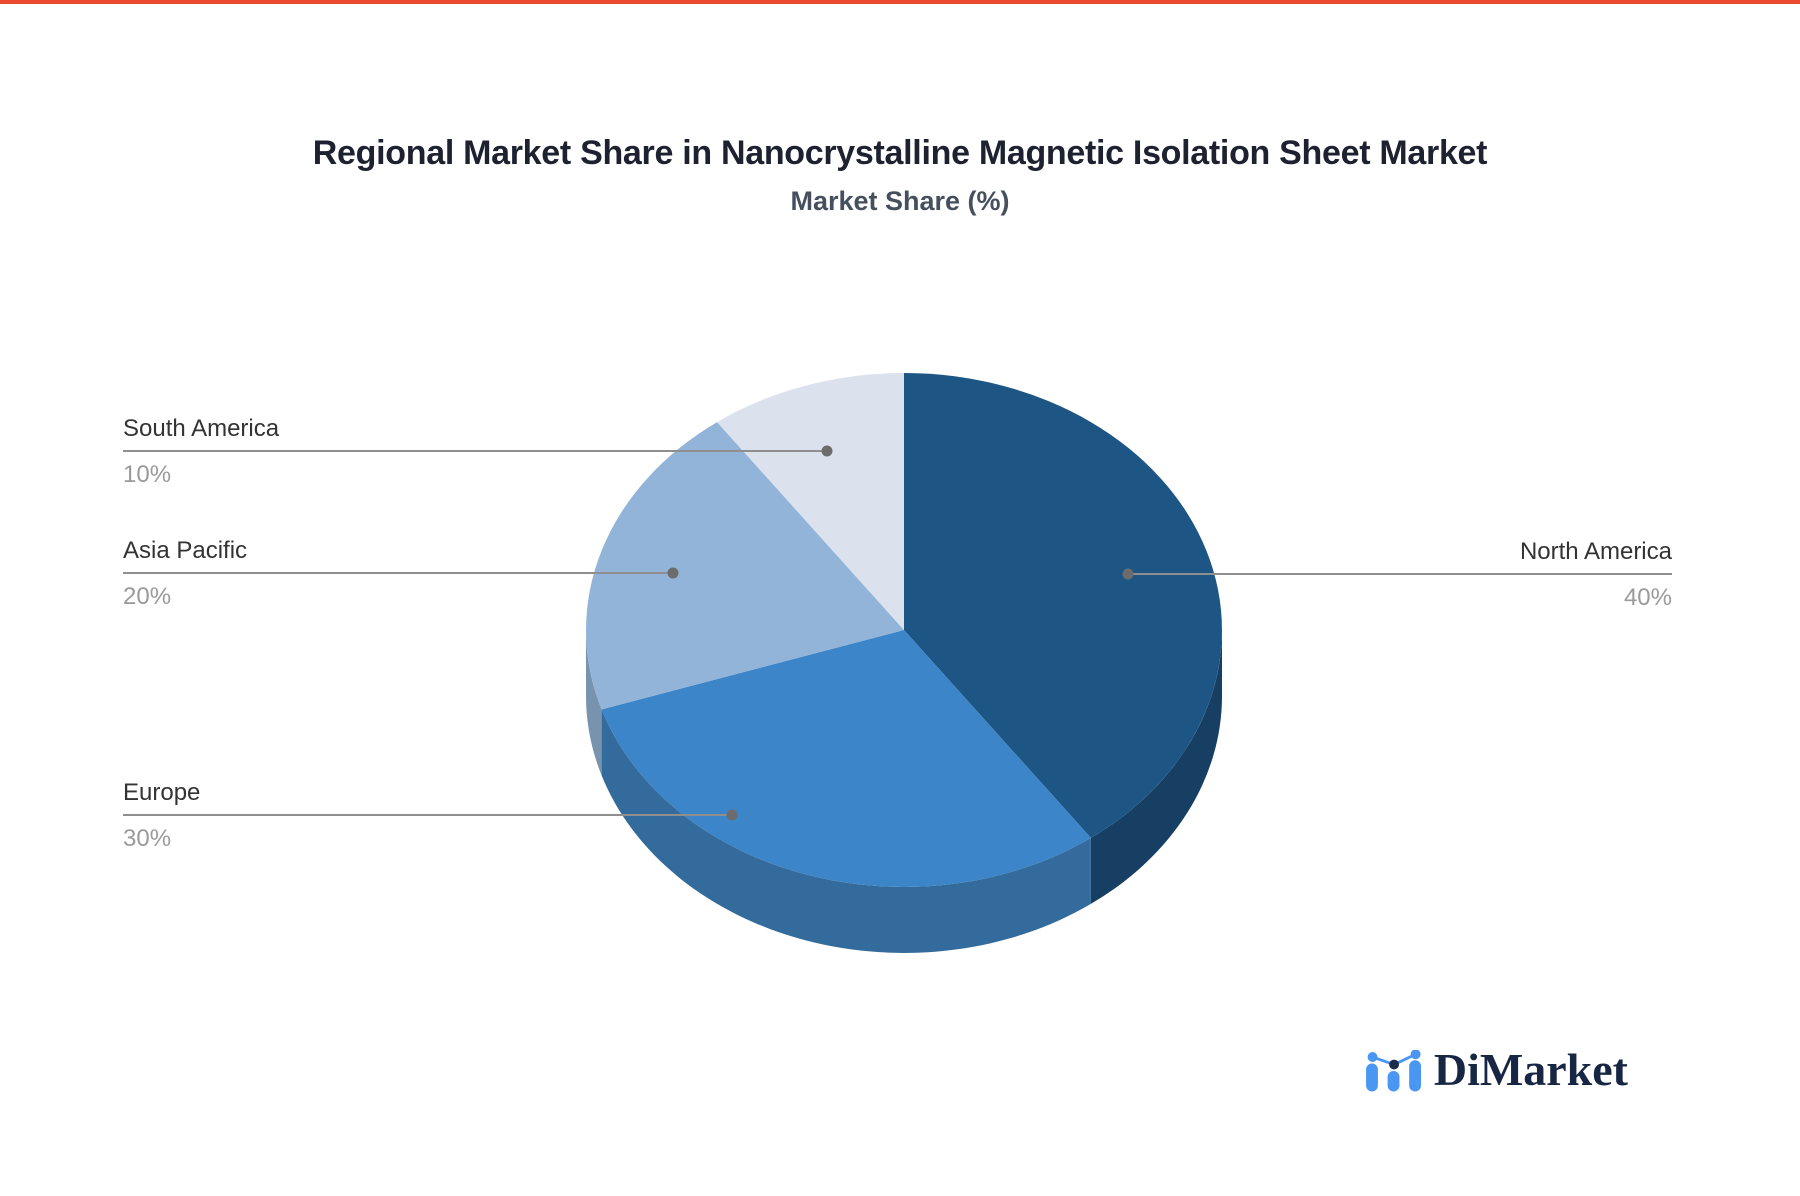 The height and width of the screenshot is (1196, 1800). I want to click on callout-south-america: South America 10%, so click(201, 452).